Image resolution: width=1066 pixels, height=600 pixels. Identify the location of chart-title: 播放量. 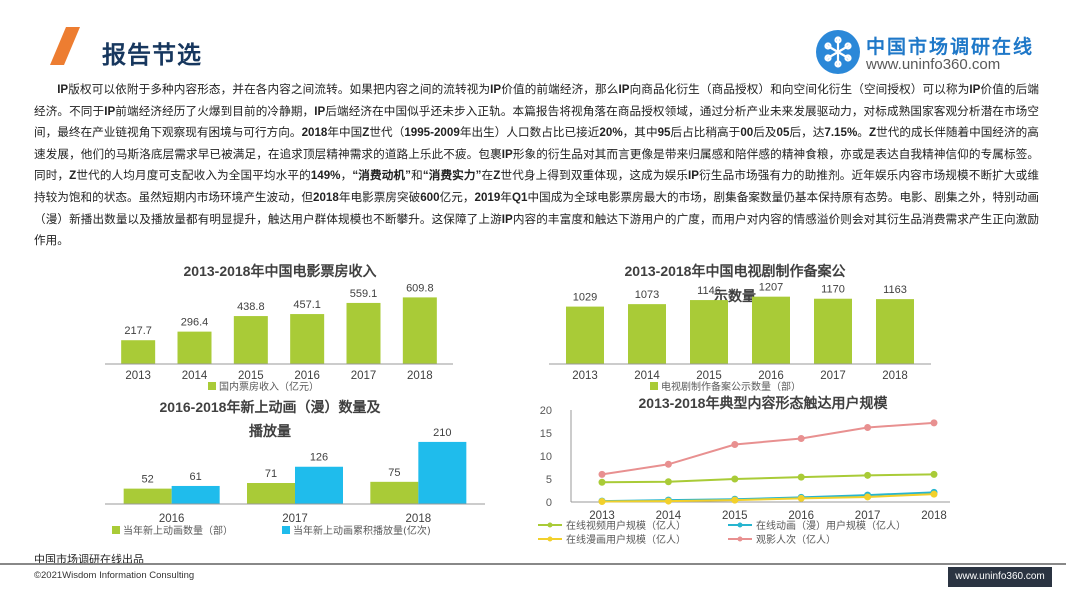
(270, 431).